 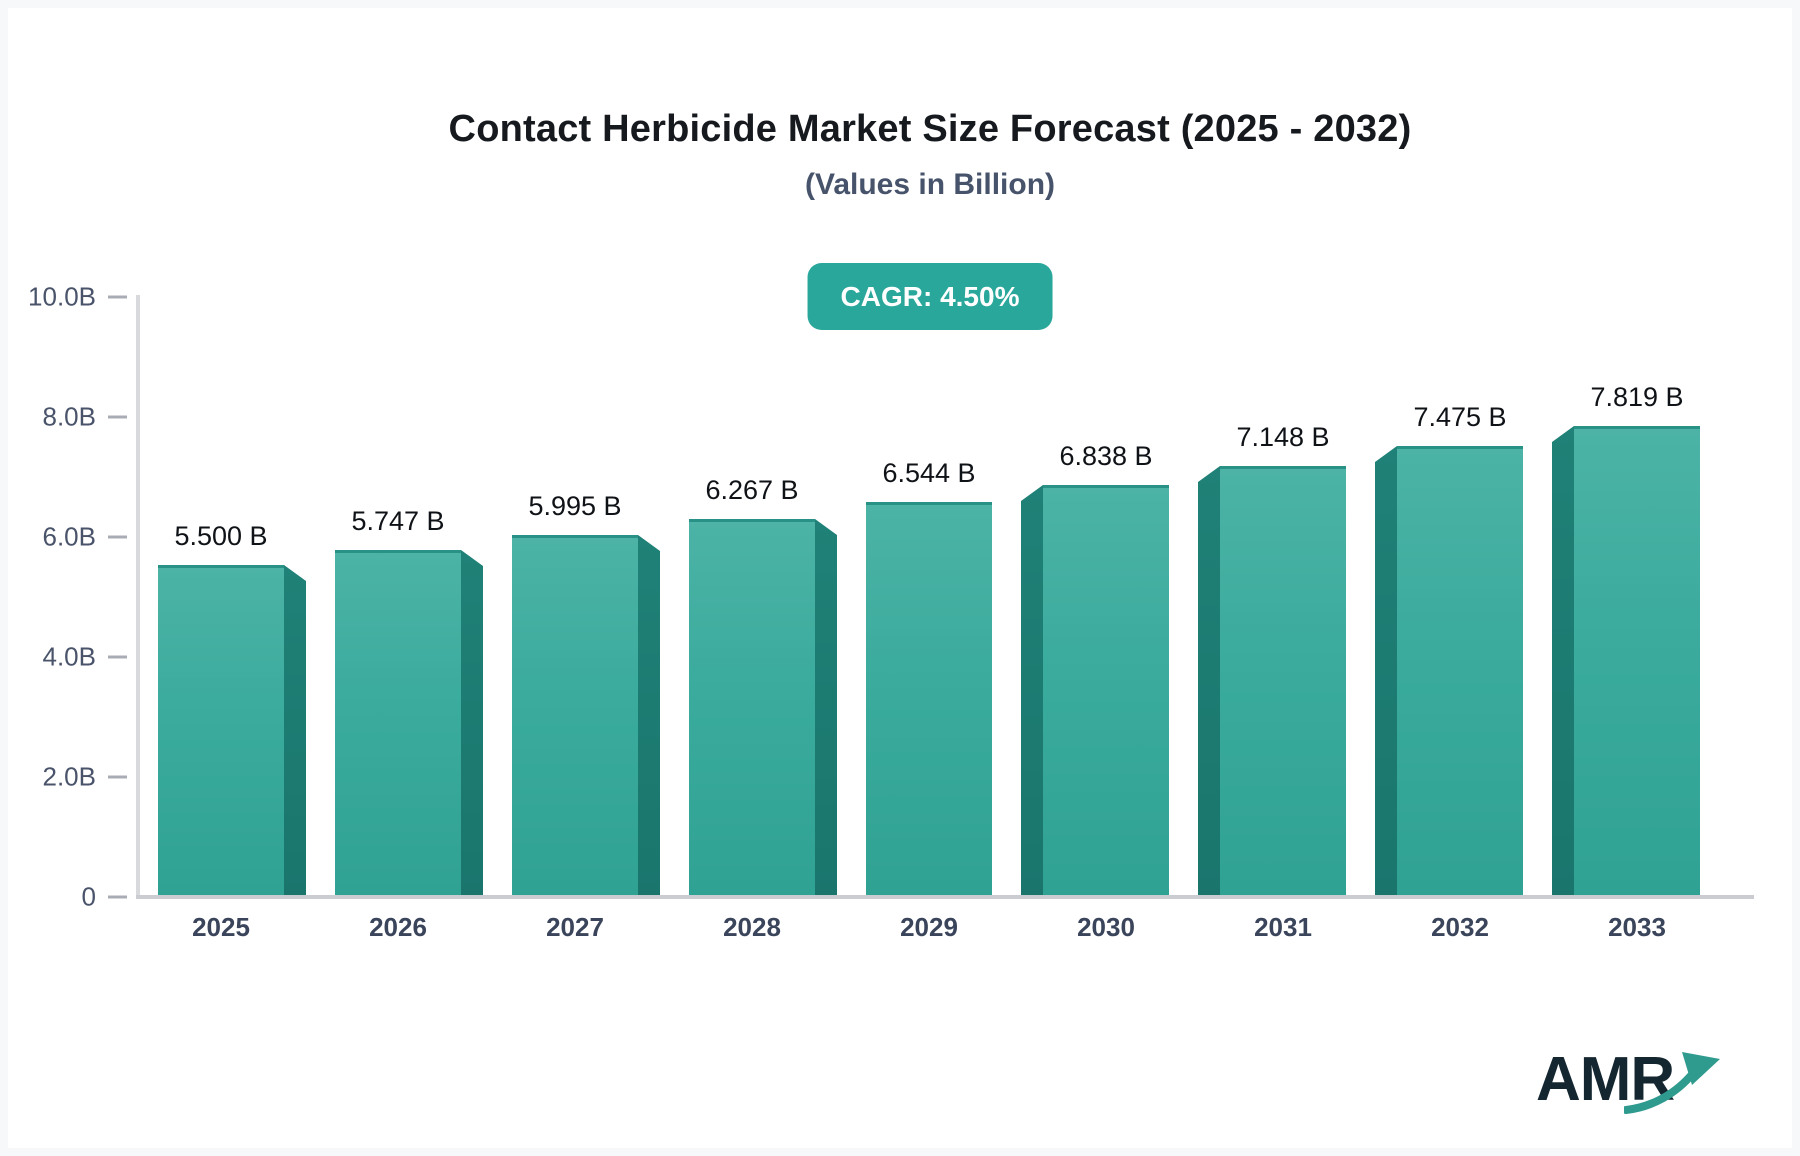 I want to click on cagr-badge: CAGR: 4.50%, so click(x=930, y=296).